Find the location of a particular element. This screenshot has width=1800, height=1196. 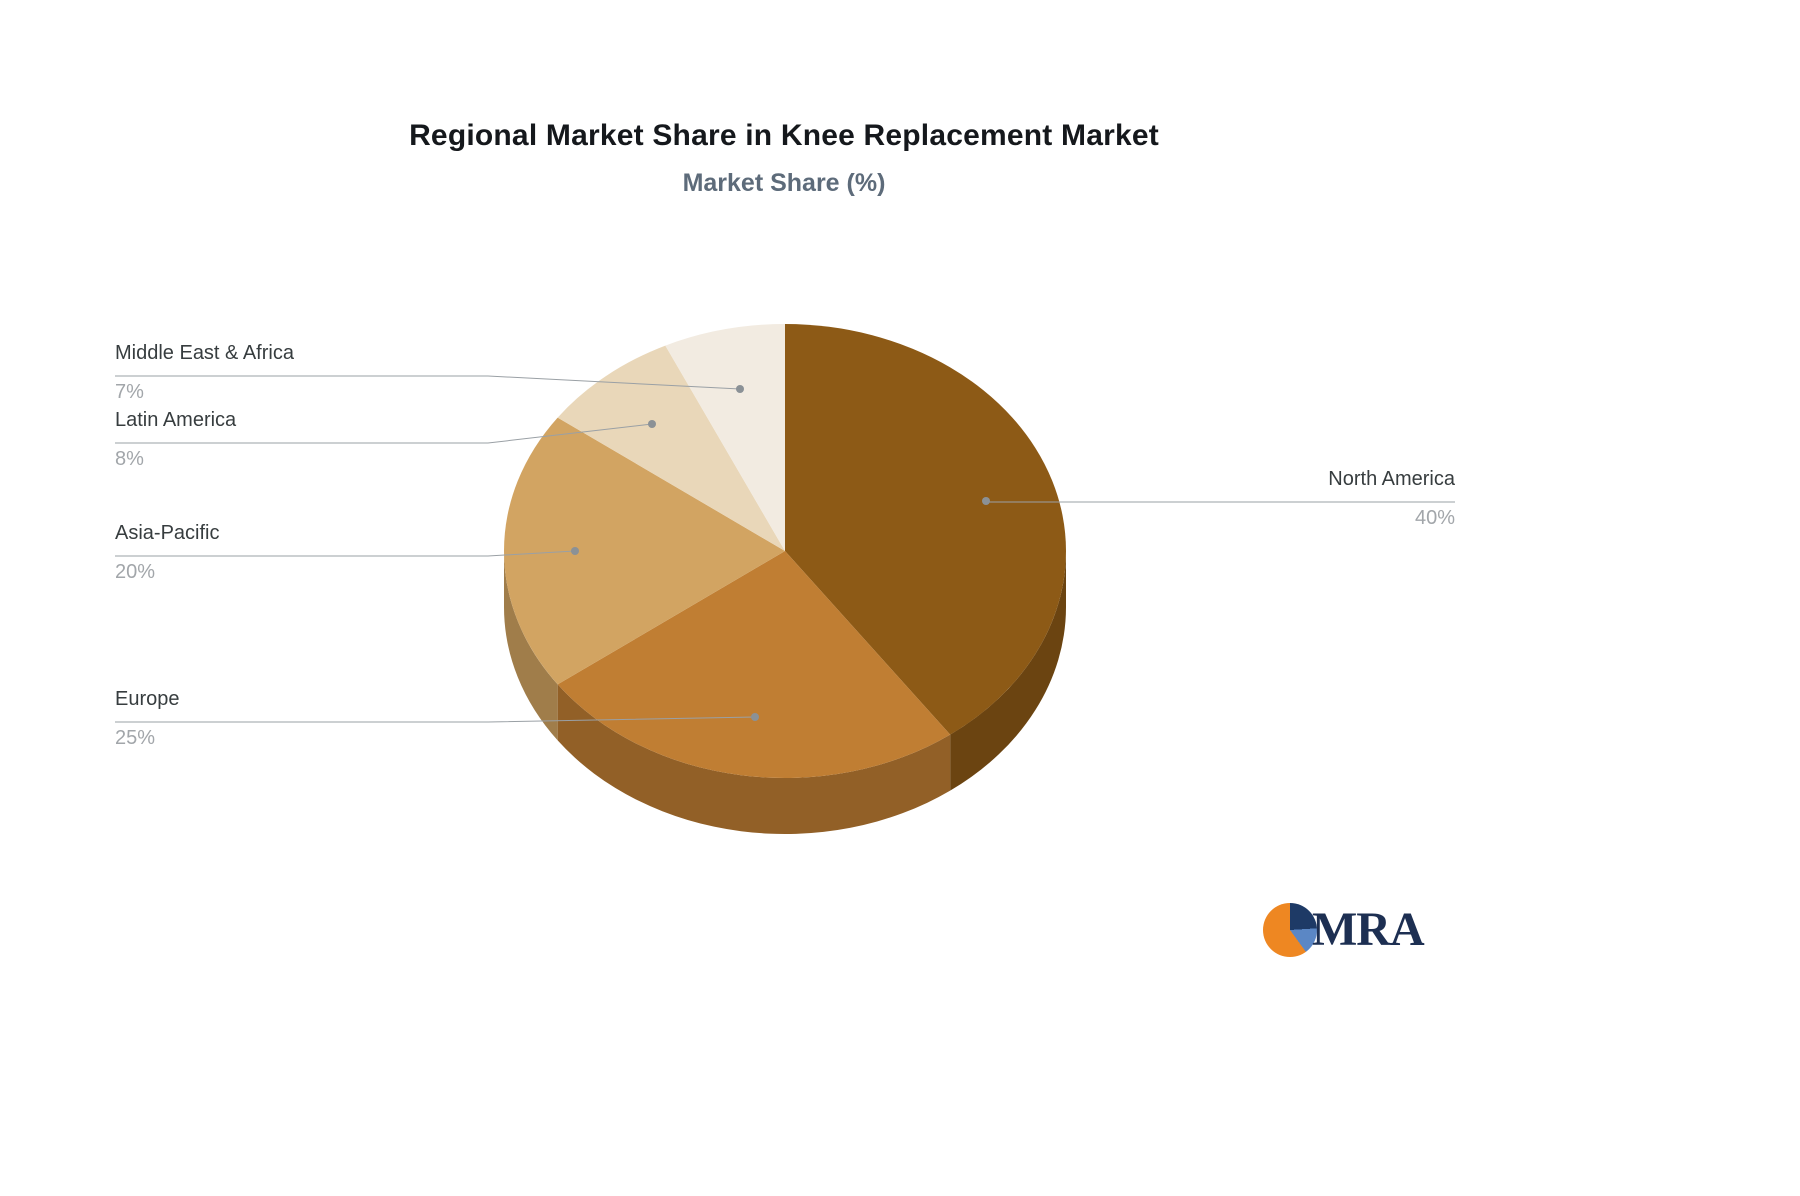

mra-logo-icon is located at coordinates (1290, 930).